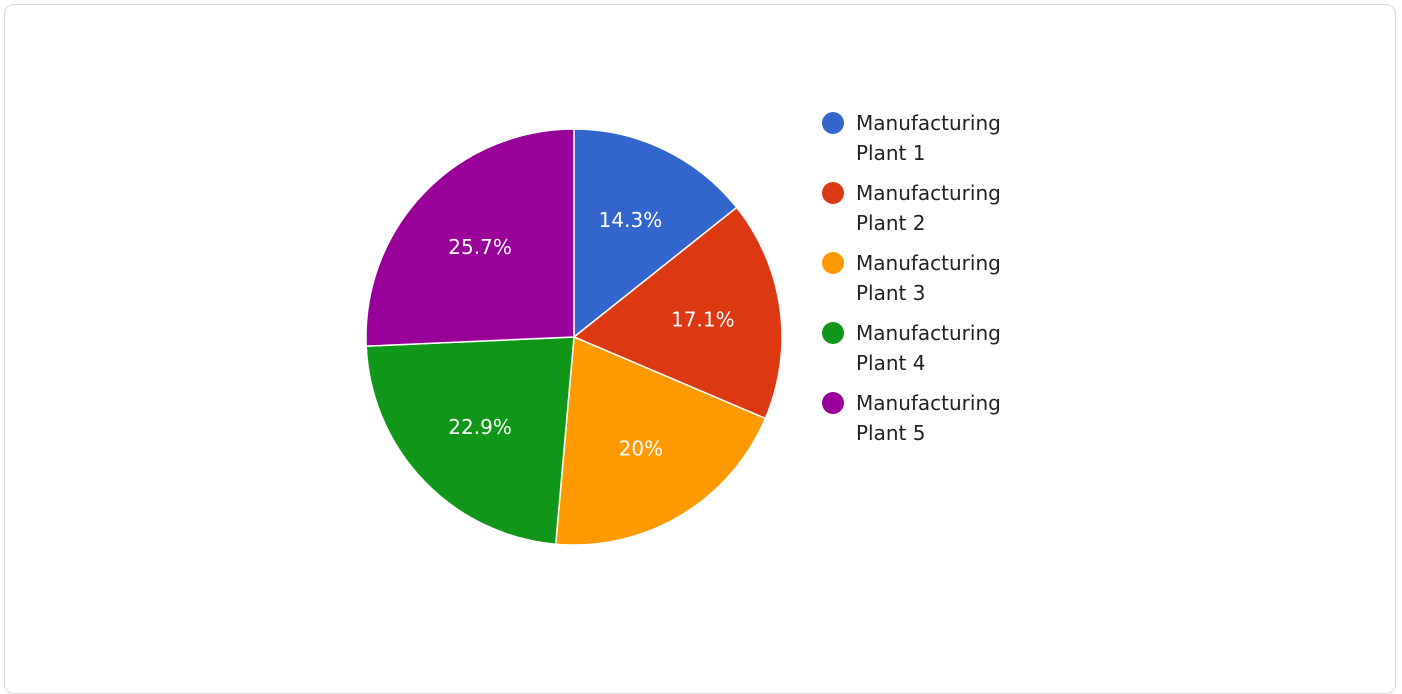 This screenshot has height=694, width=1402. I want to click on legend-label-1-line-1: Manufacturing, so click(928, 123).